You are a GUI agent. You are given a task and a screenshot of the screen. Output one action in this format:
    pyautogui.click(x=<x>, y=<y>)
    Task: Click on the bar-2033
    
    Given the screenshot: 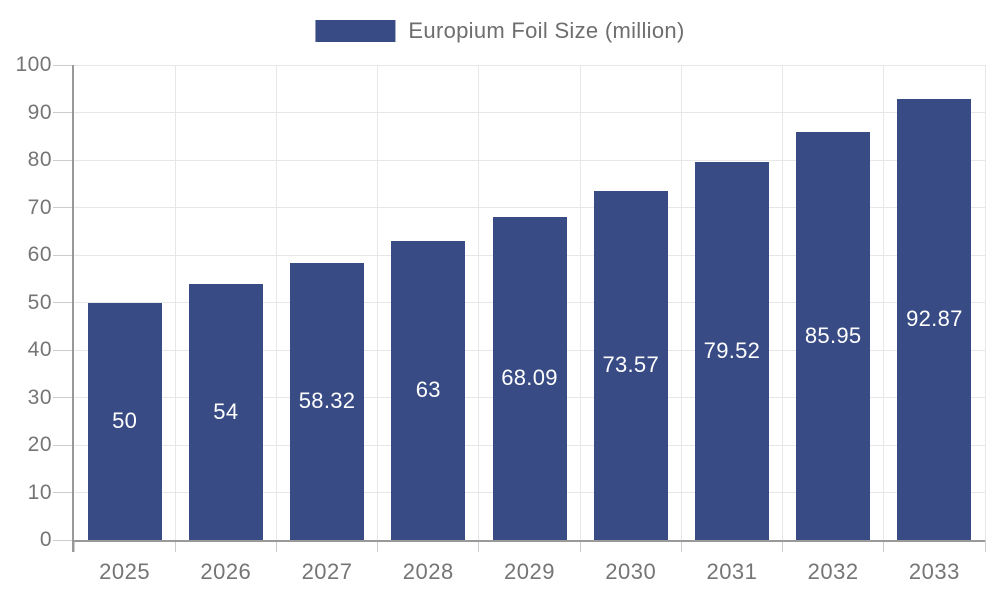 What is the action you would take?
    pyautogui.click(x=934, y=319)
    